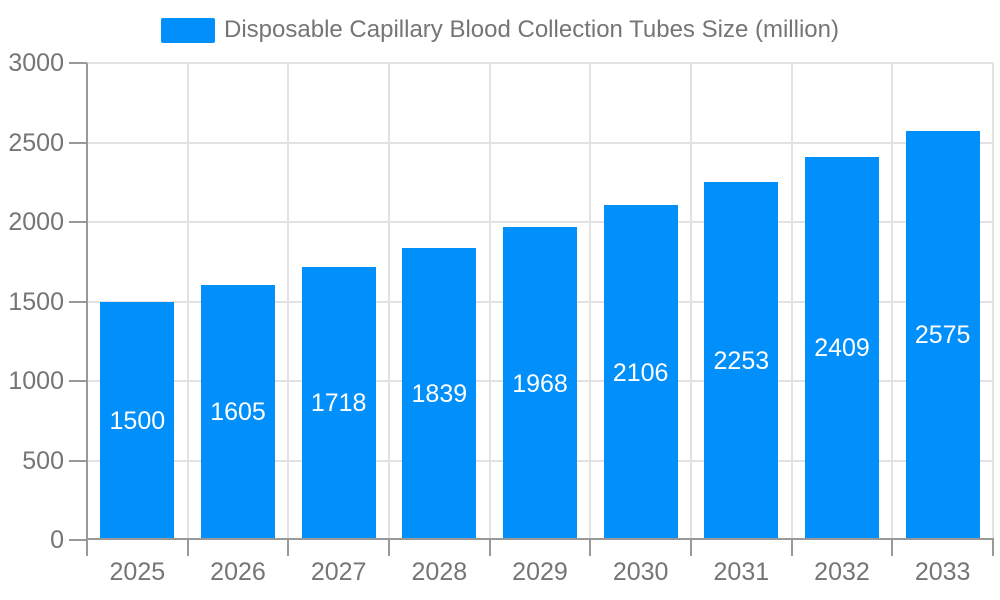 Image resolution: width=1000 pixels, height=600 pixels. I want to click on y-axis-tick-label: 500, so click(43, 460).